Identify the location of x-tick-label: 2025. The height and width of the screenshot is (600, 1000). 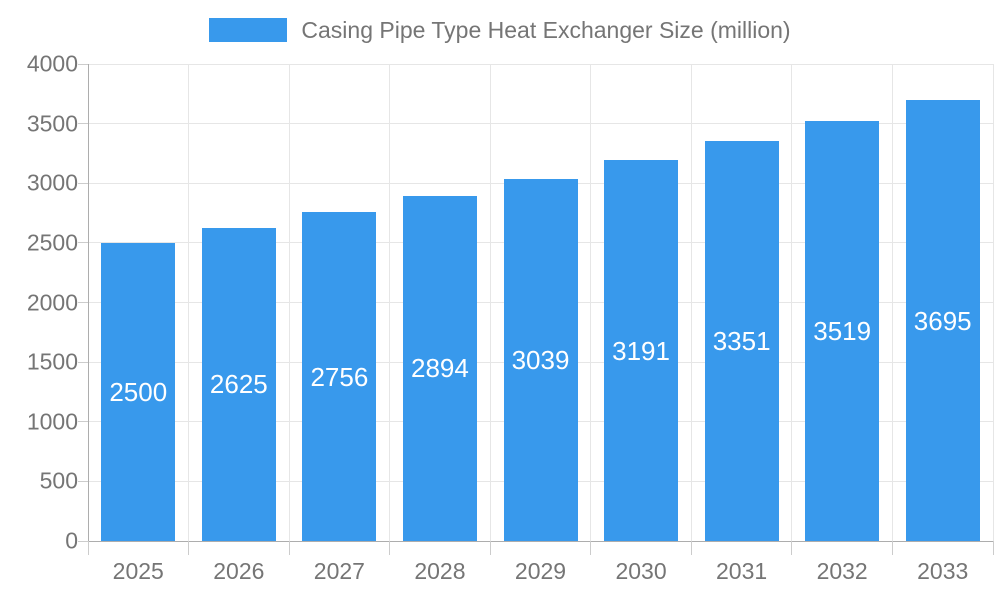
(138, 571).